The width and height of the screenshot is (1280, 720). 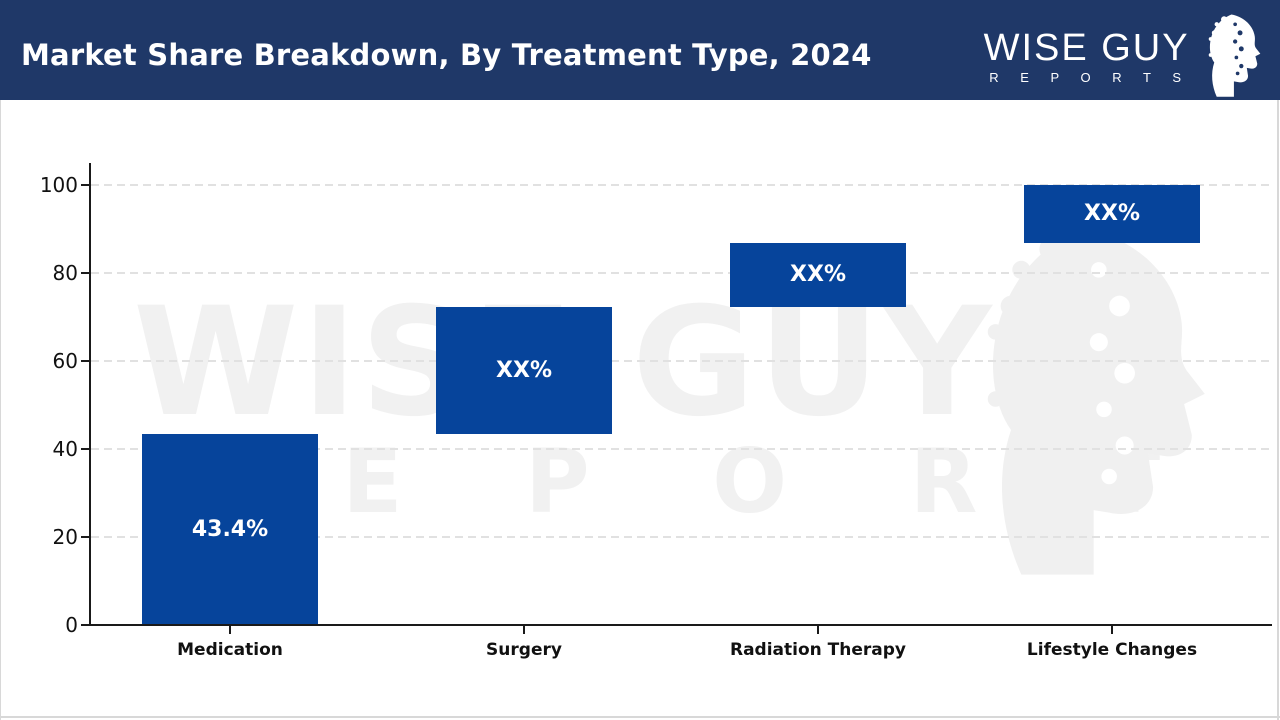 What do you see at coordinates (1278, 410) in the screenshot?
I see `page-border-right` at bounding box center [1278, 410].